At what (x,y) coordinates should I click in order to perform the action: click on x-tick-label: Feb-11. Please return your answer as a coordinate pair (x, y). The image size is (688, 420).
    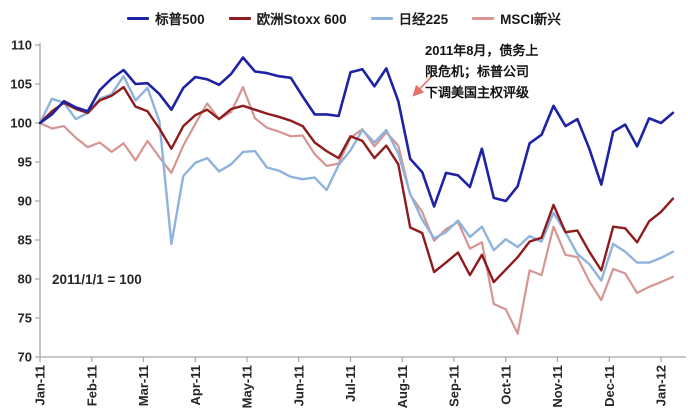
    Looking at the image, I should click on (91, 385).